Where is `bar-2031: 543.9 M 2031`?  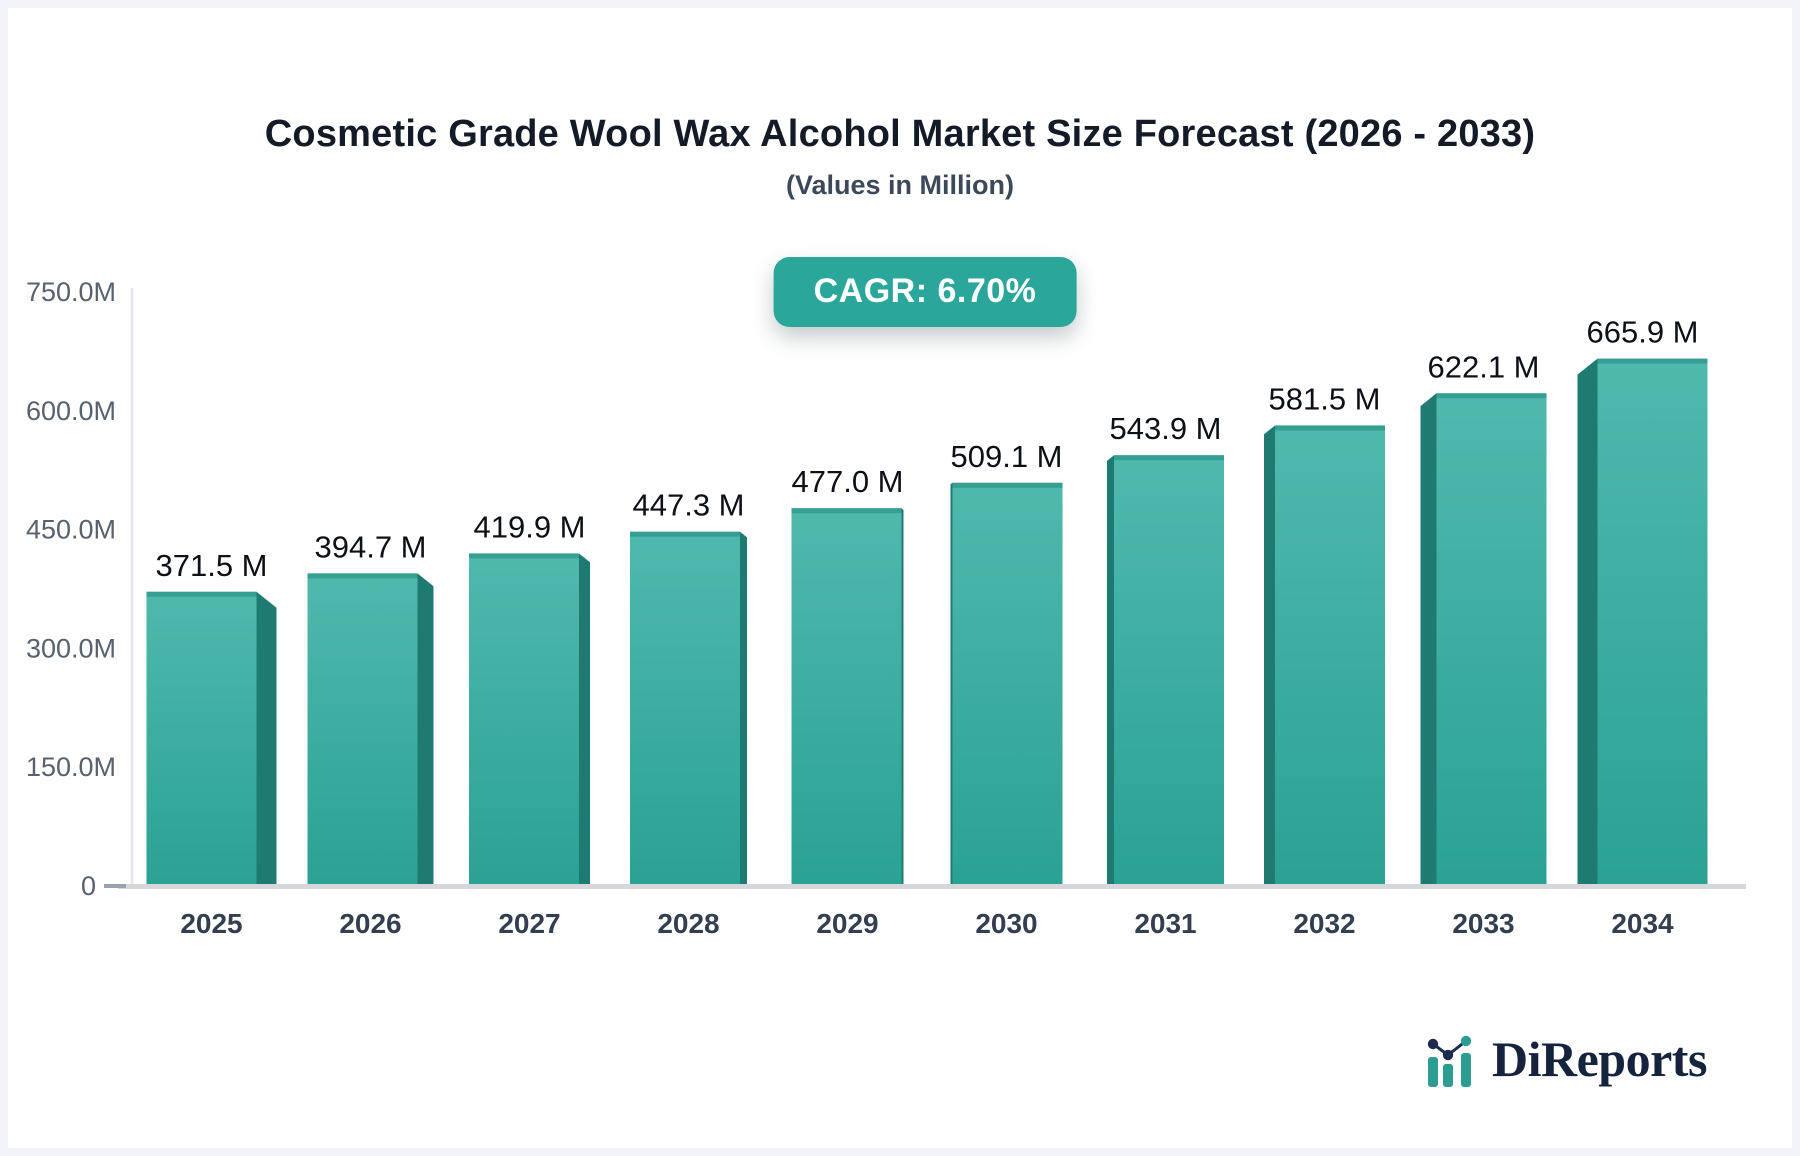 bar-2031: 543.9 M 2031 is located at coordinates (1165, 675).